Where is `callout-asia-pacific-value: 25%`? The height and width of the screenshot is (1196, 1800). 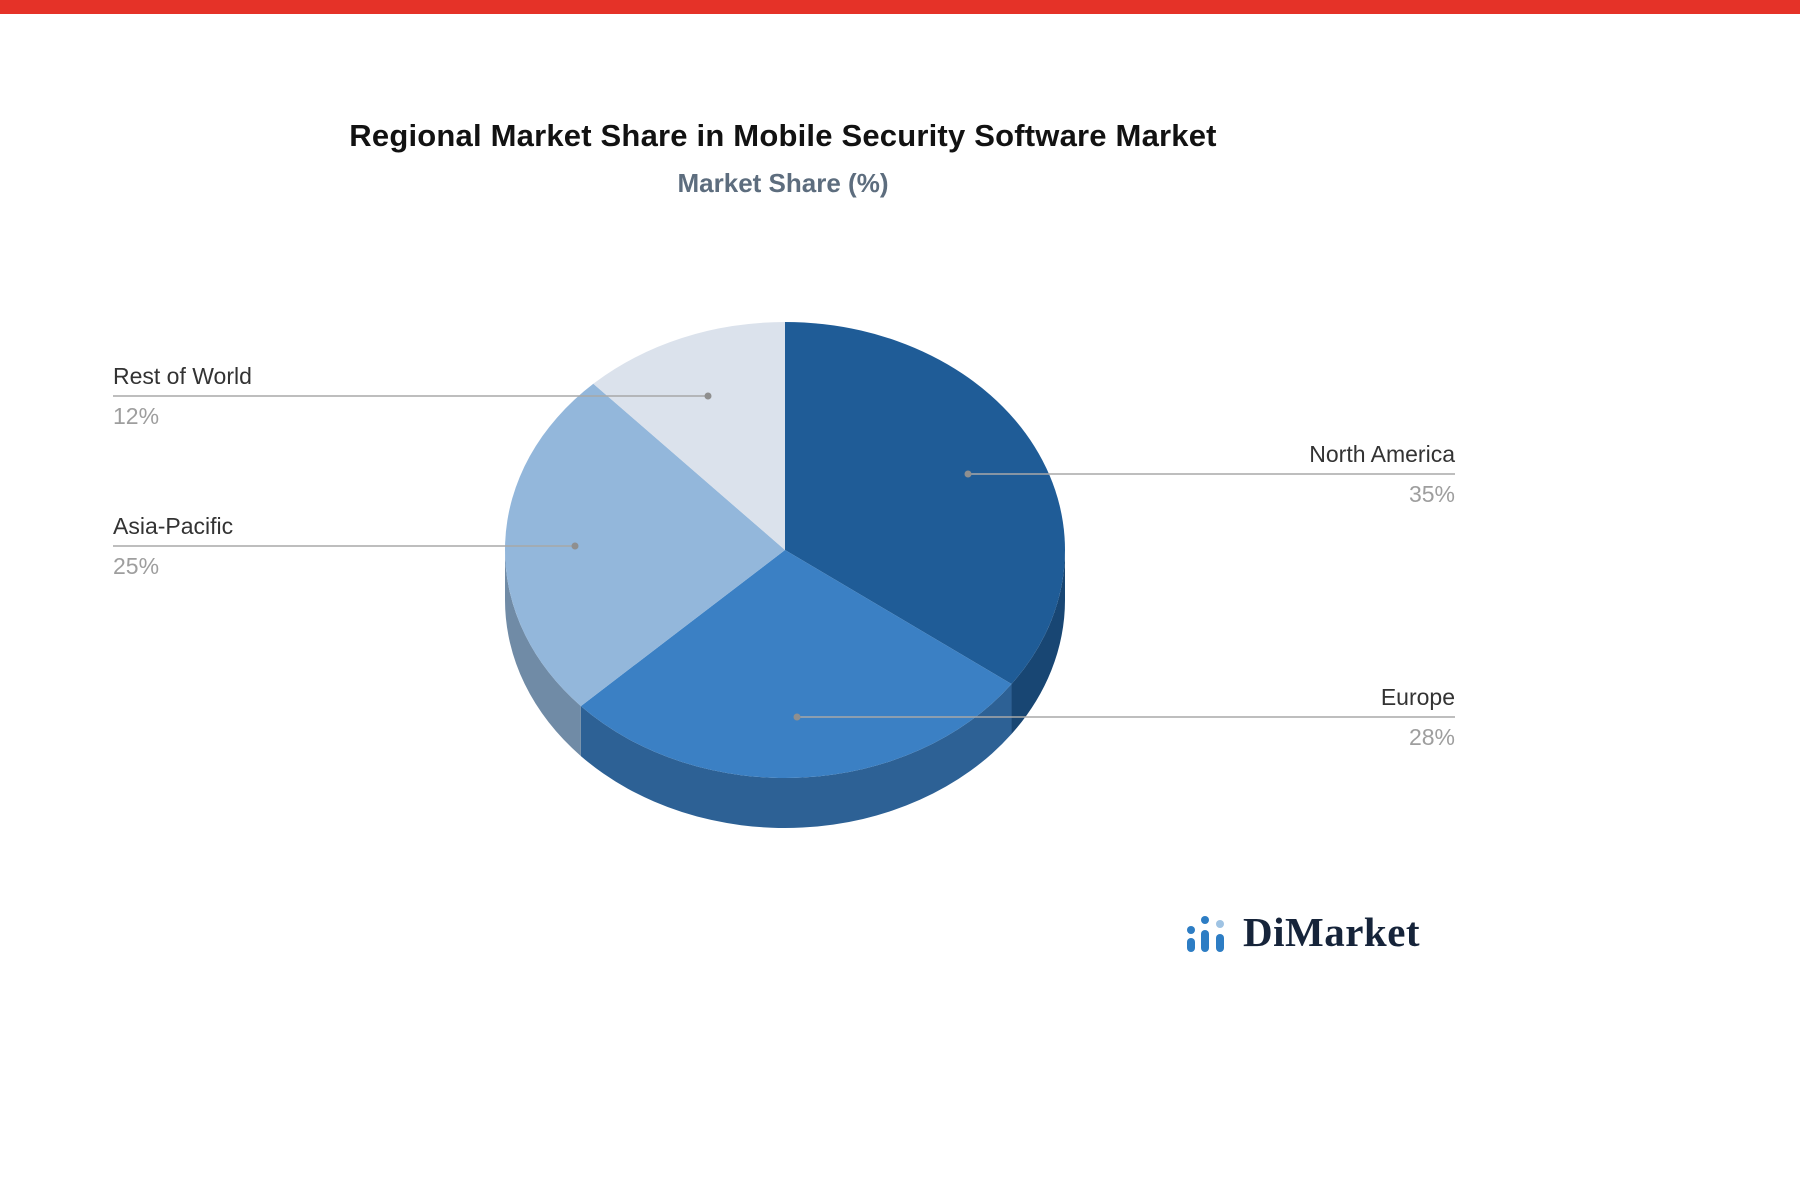
callout-asia-pacific-value: 25% is located at coordinates (136, 566).